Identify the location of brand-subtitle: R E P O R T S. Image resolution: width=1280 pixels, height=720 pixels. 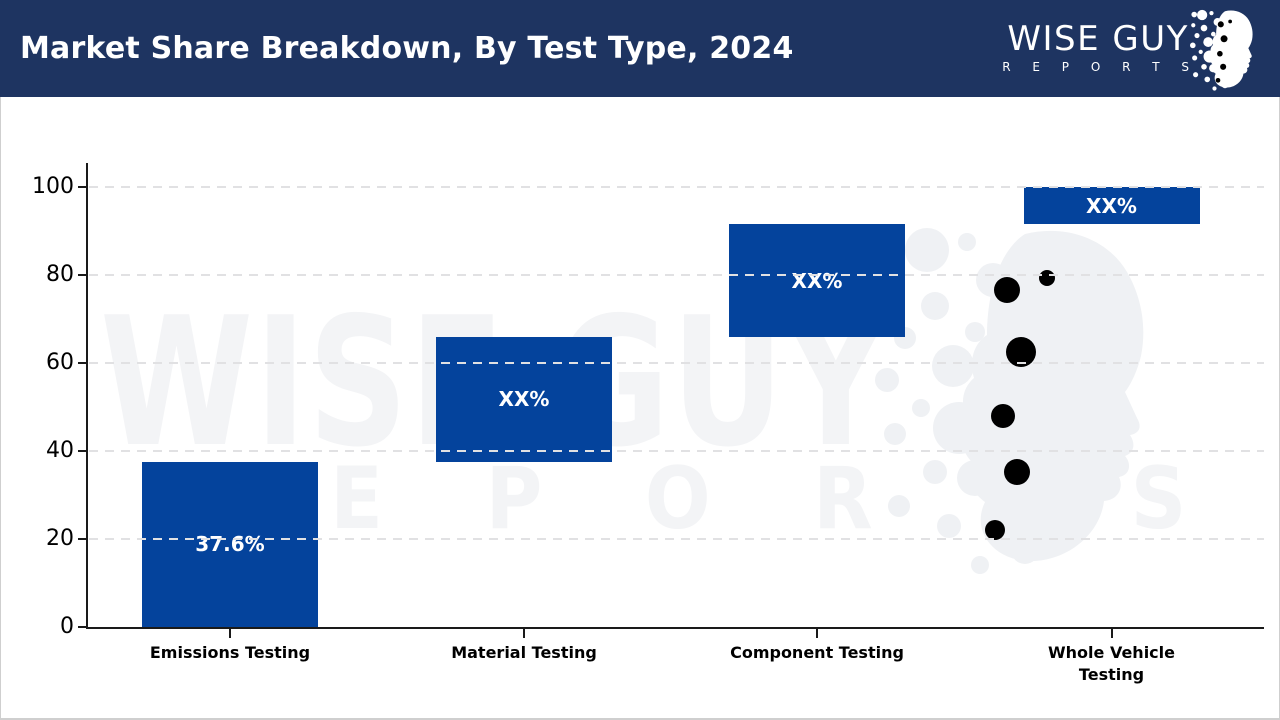
(1100, 66).